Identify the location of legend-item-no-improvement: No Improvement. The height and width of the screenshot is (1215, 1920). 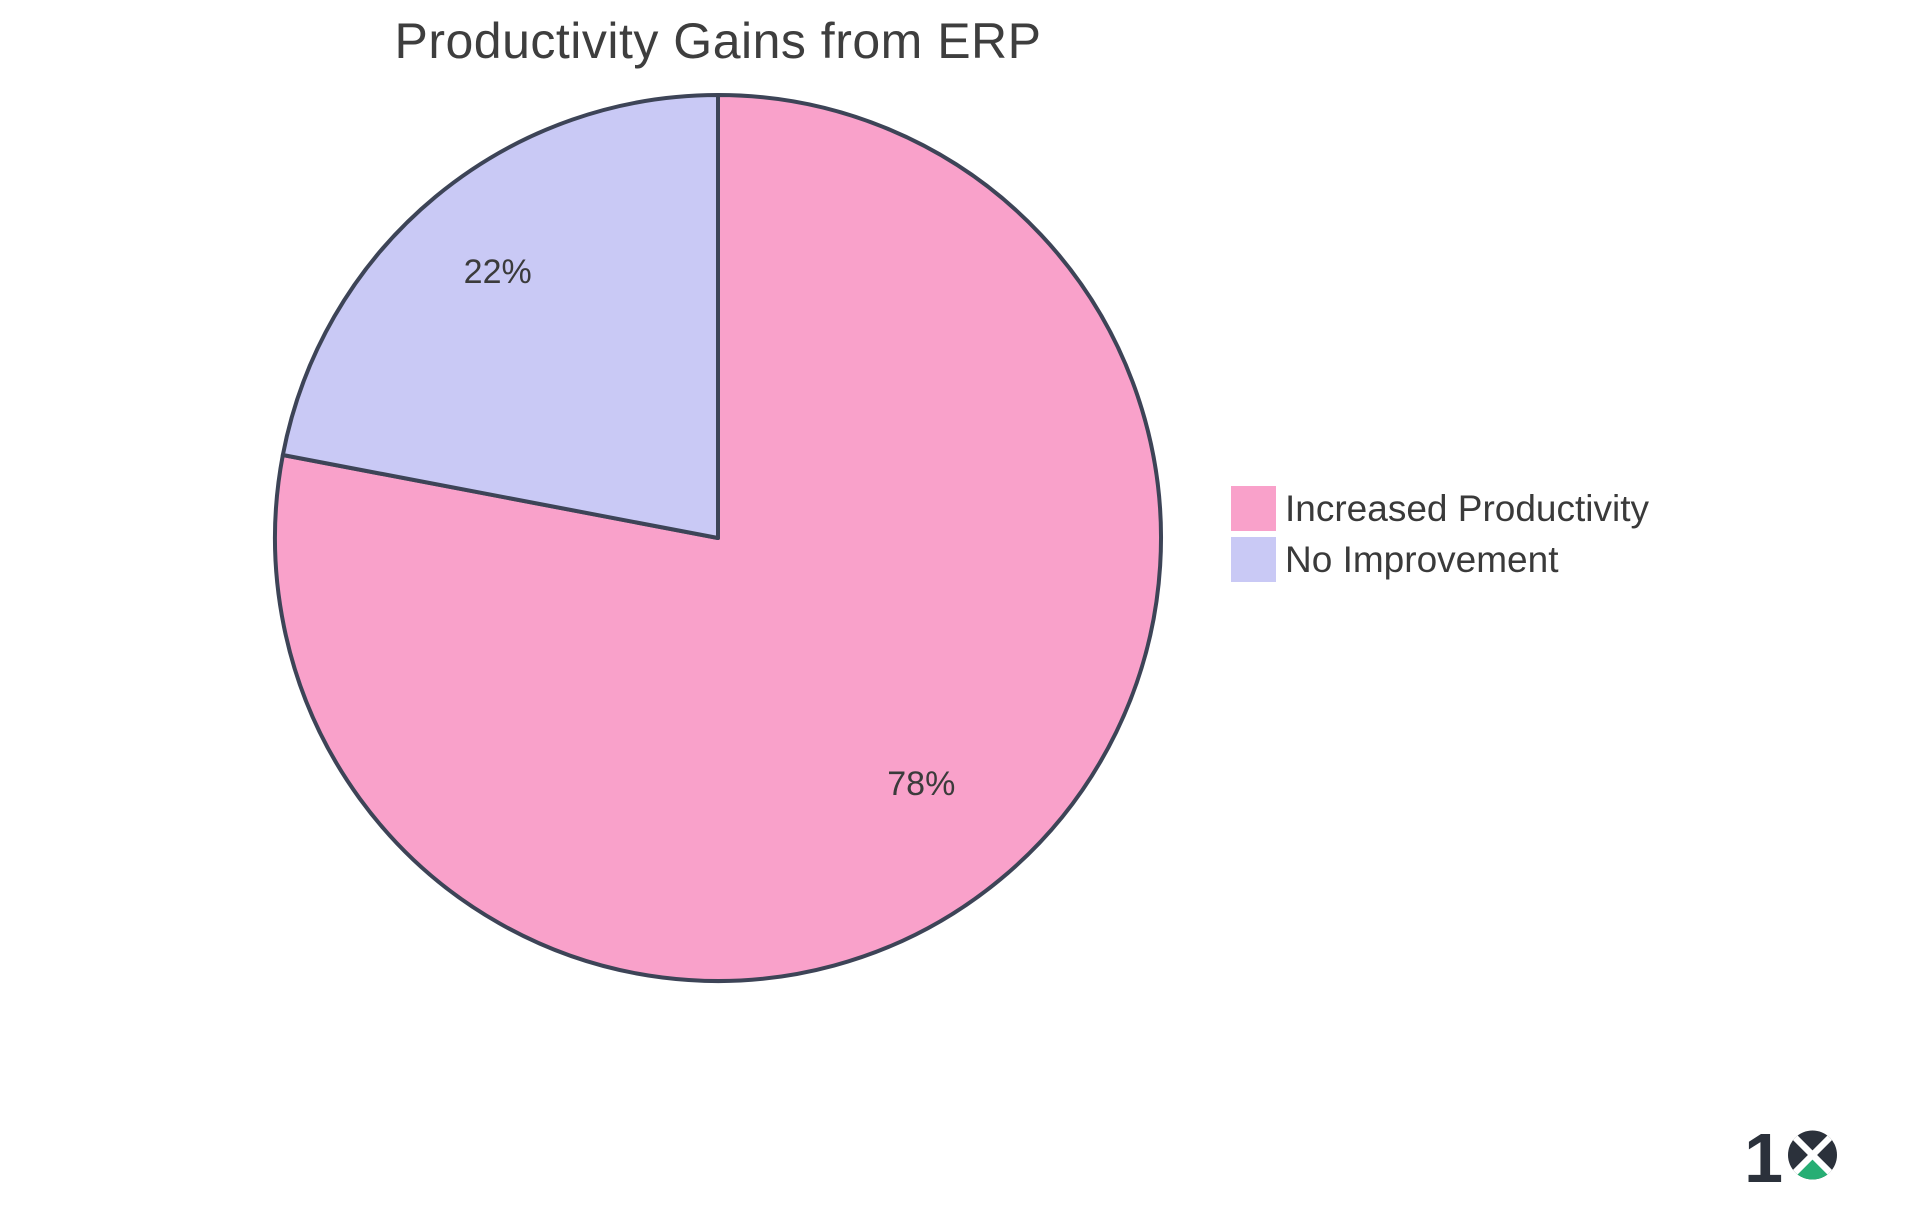
(1440, 559).